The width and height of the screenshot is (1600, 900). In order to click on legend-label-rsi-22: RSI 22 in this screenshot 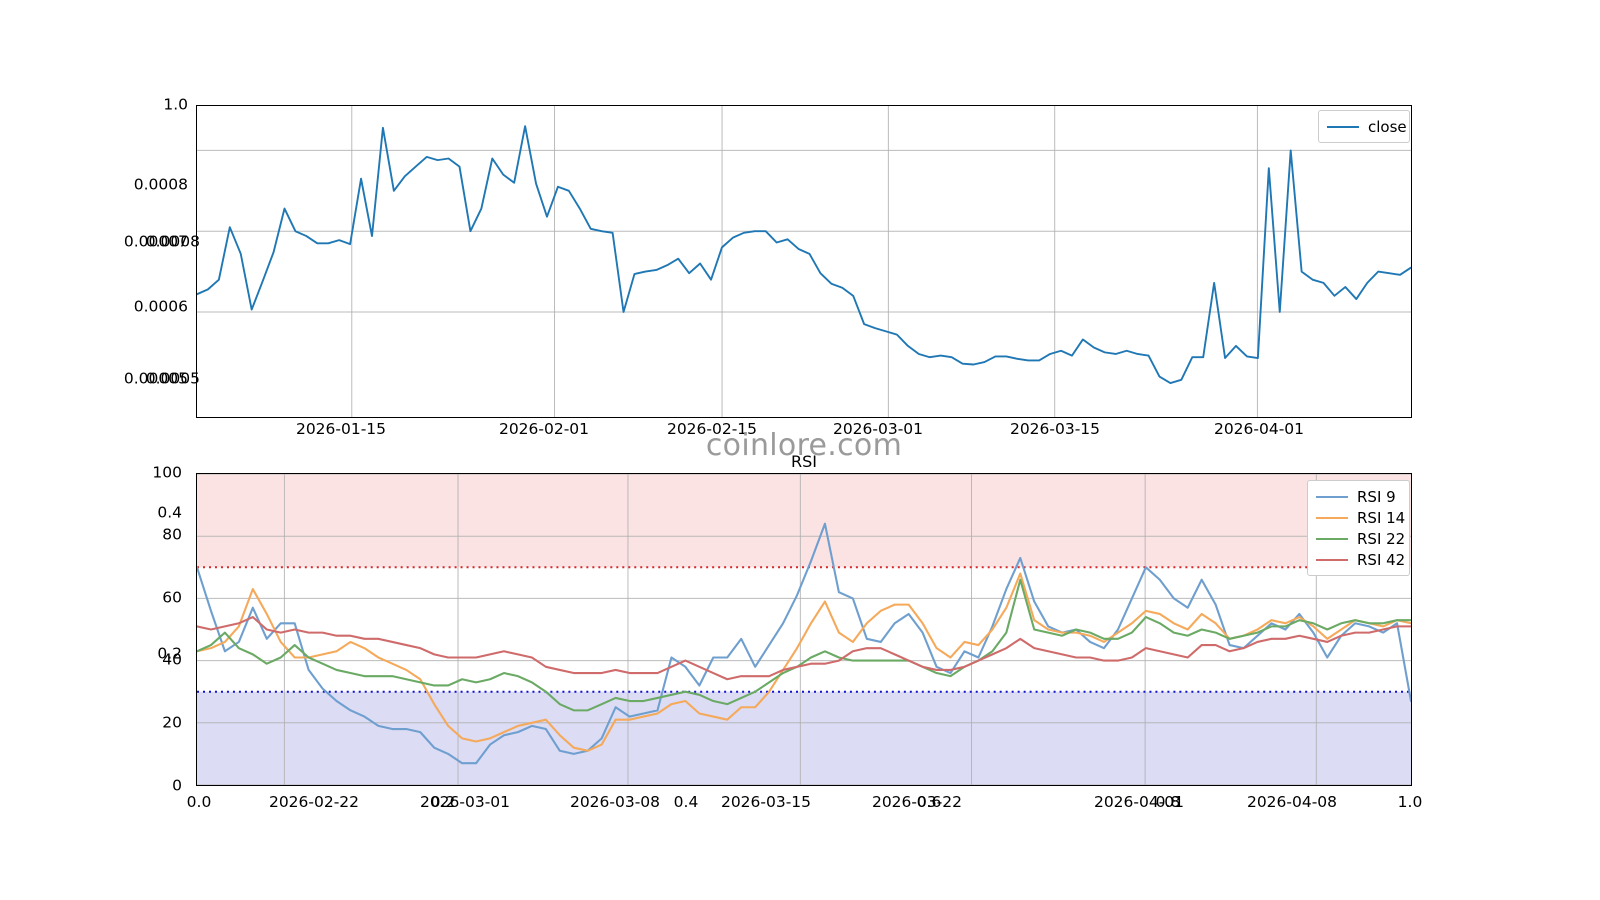, I will do `click(1381, 538)`.